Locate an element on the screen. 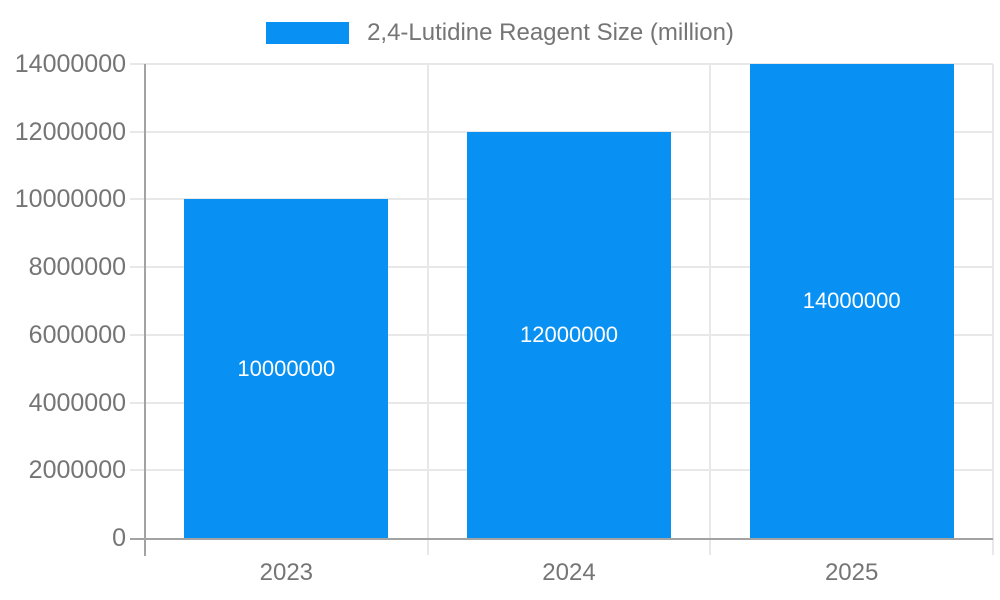 The width and height of the screenshot is (1000, 600). bar-value-label: 14000000 is located at coordinates (851, 300).